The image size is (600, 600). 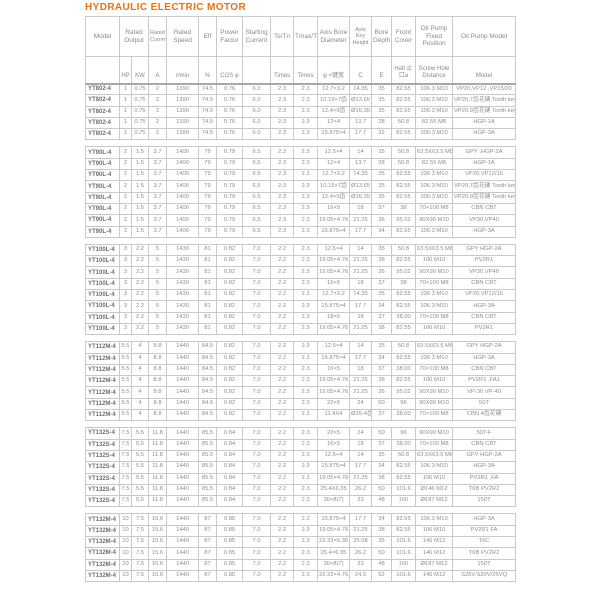 I want to click on cell-c: 21.25, so click(x=361, y=261).